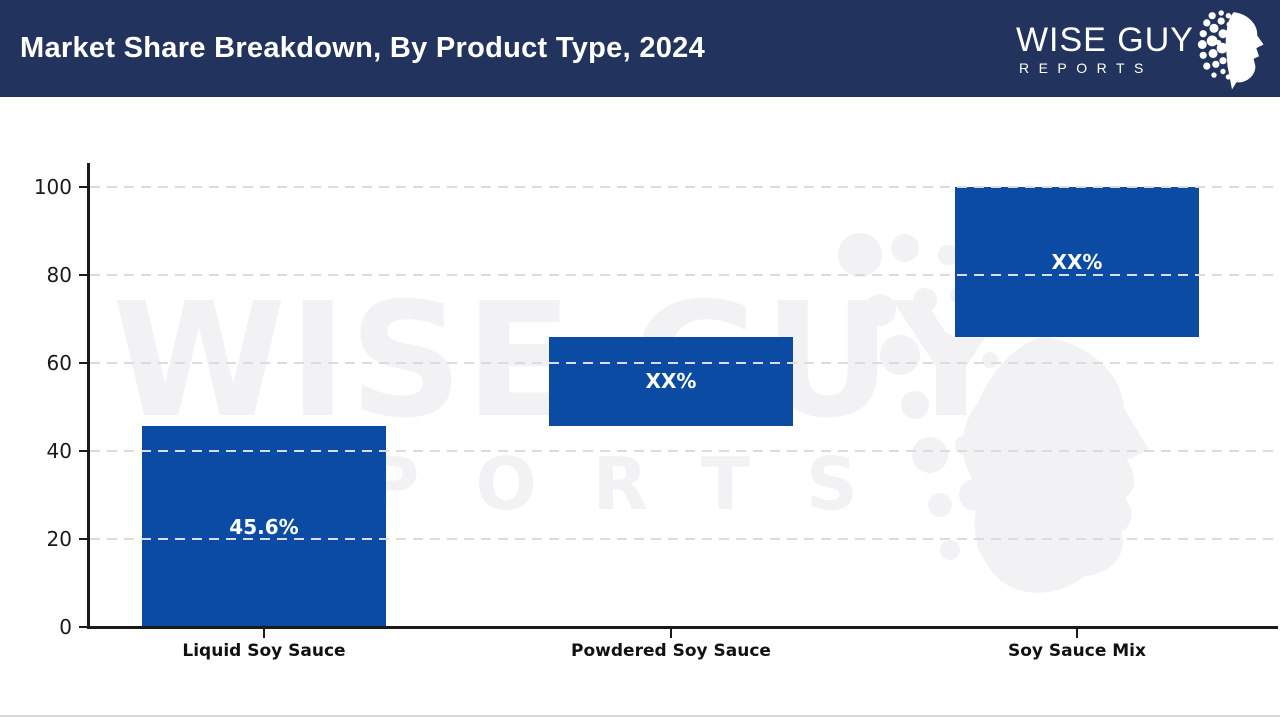 This screenshot has height=720, width=1280. Describe the element at coordinates (1077, 651) in the screenshot. I see `x-tick-label: Soy Sauce Mix` at that location.